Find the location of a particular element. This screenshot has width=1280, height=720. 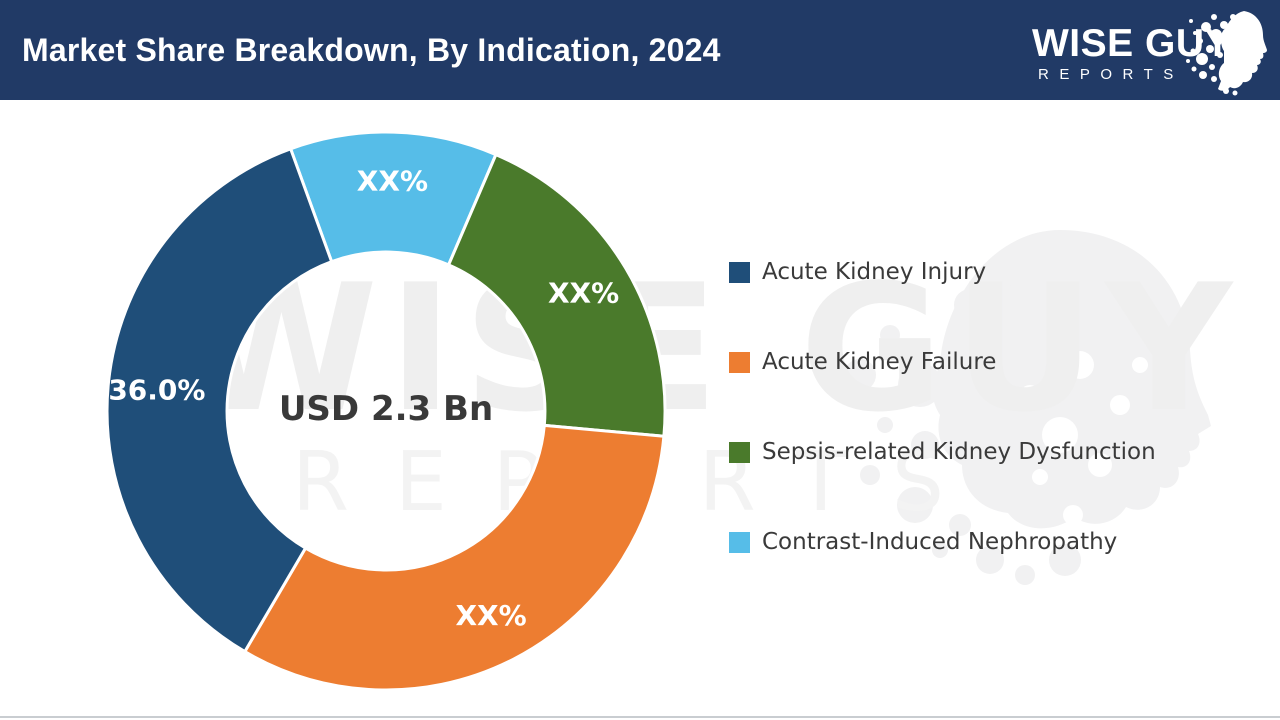

legend-item: Acute Kidney Injury is located at coordinates (942, 272).